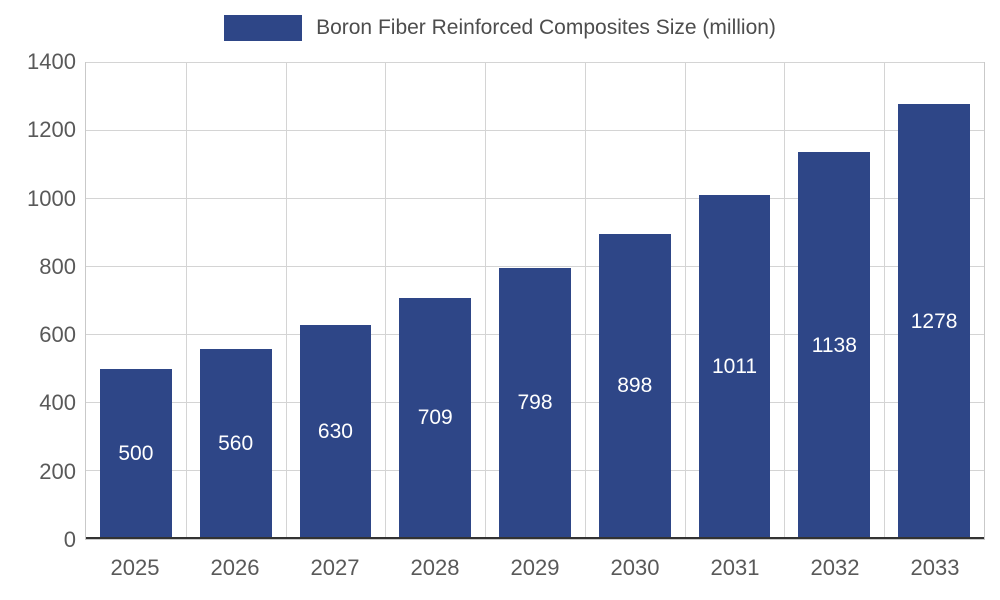 Image resolution: width=1000 pixels, height=600 pixels. I want to click on bar-2033: 1278, so click(934, 321).